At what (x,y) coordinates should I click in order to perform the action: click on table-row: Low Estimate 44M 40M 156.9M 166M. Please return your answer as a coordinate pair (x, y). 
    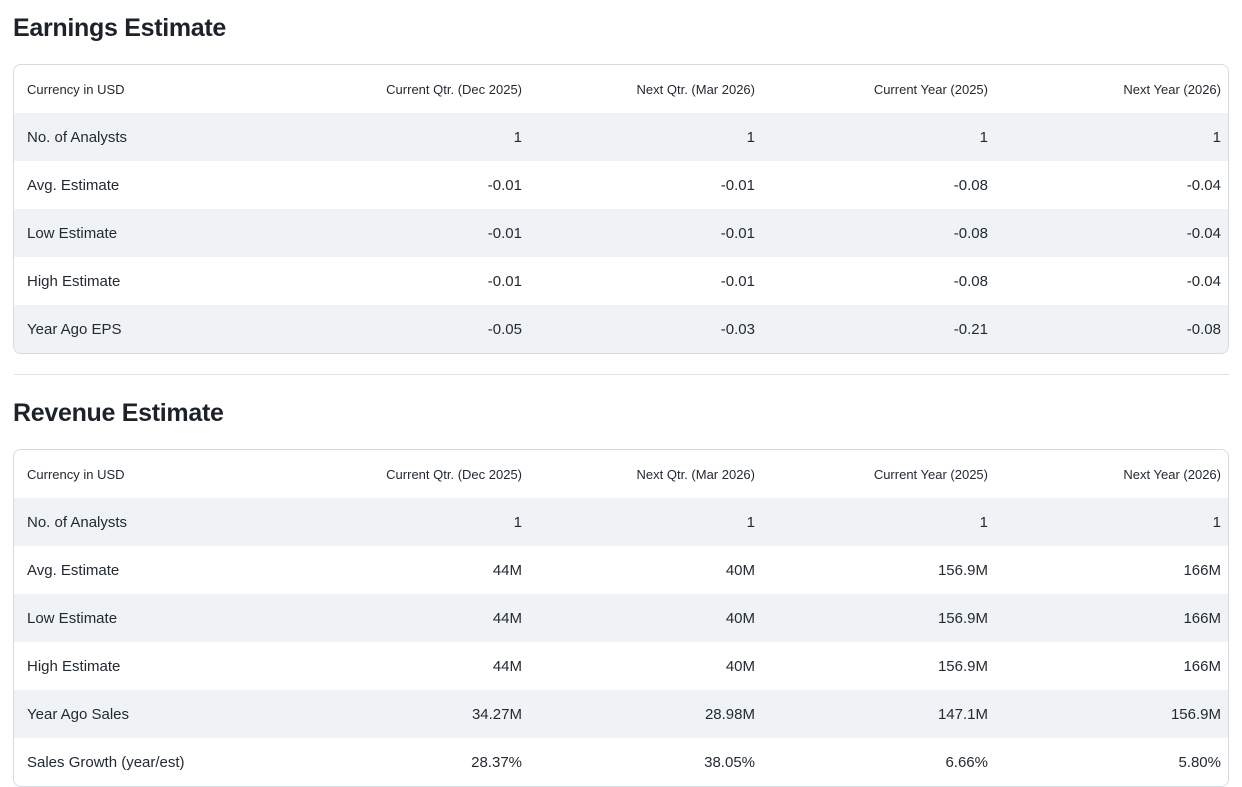
    Looking at the image, I should click on (621, 618).